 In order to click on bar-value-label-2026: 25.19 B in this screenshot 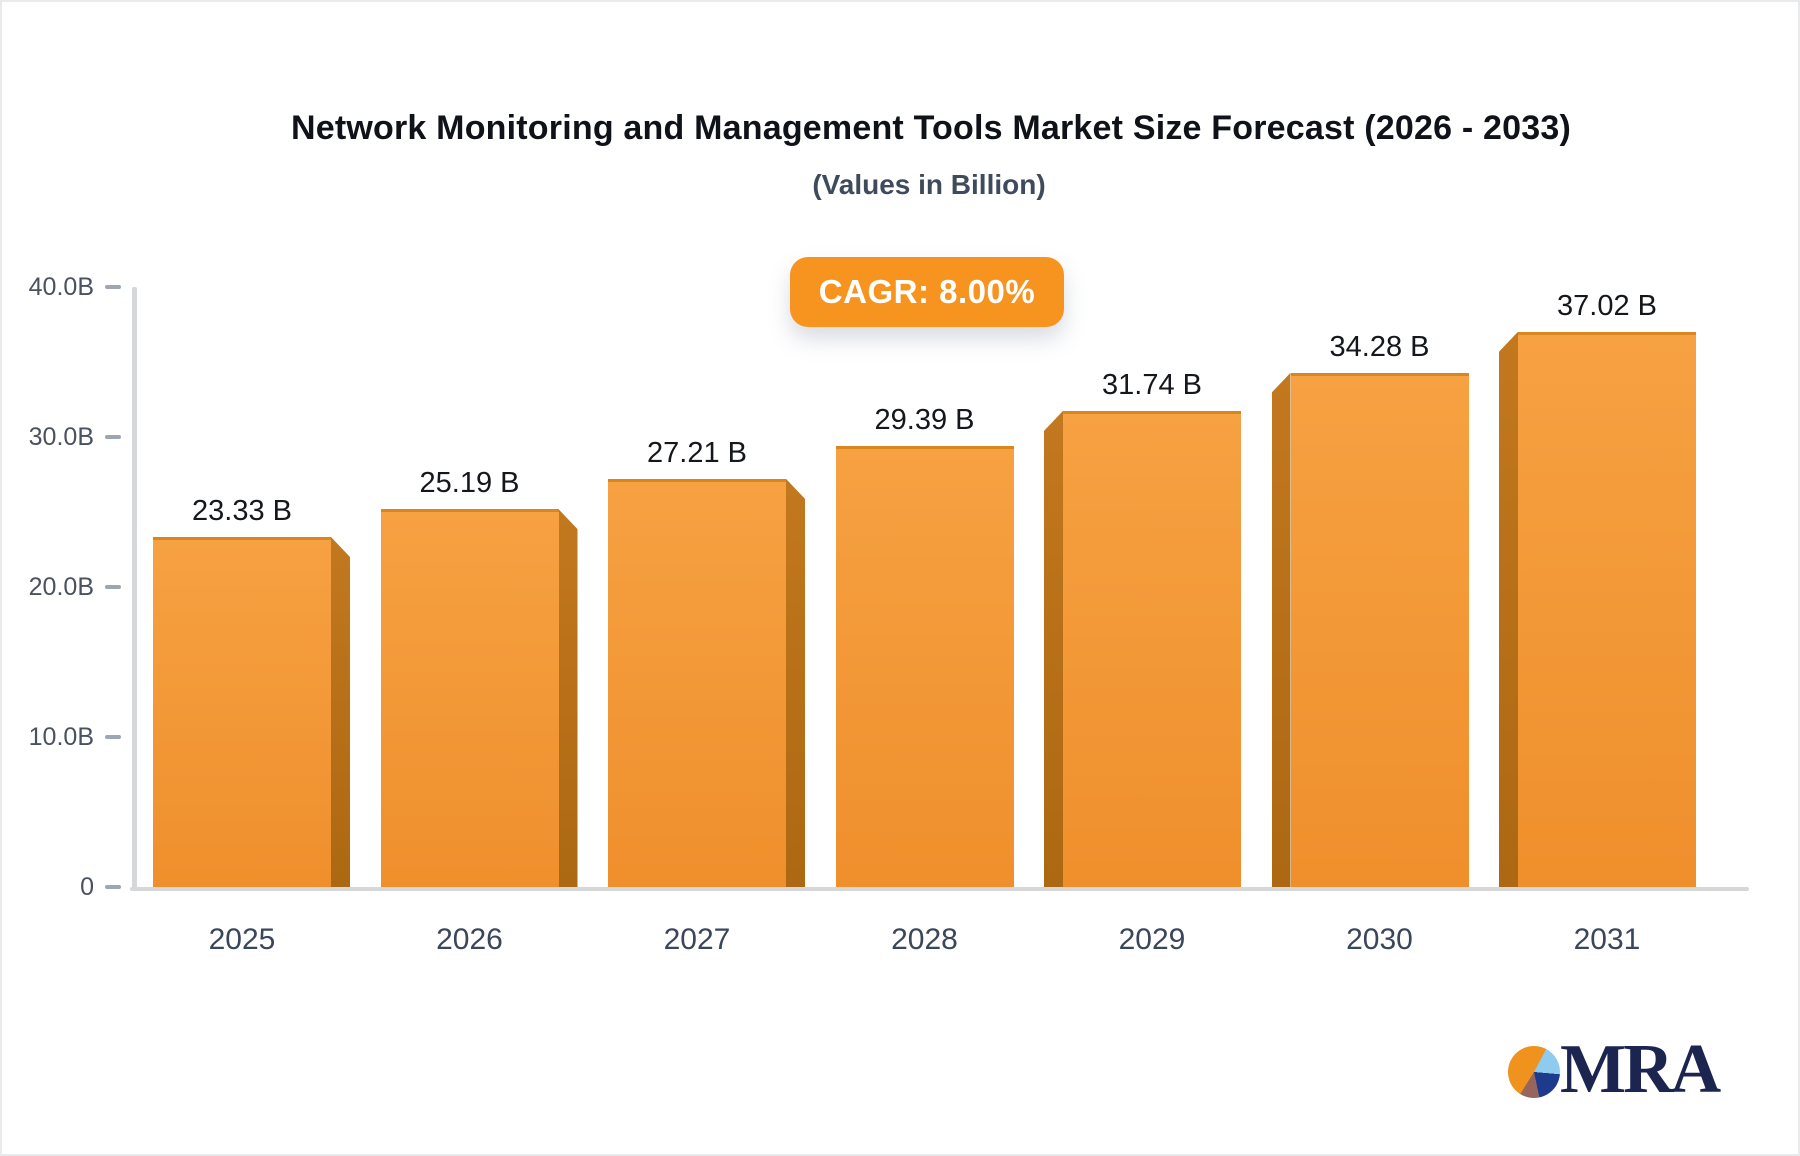, I will do `click(469, 483)`.